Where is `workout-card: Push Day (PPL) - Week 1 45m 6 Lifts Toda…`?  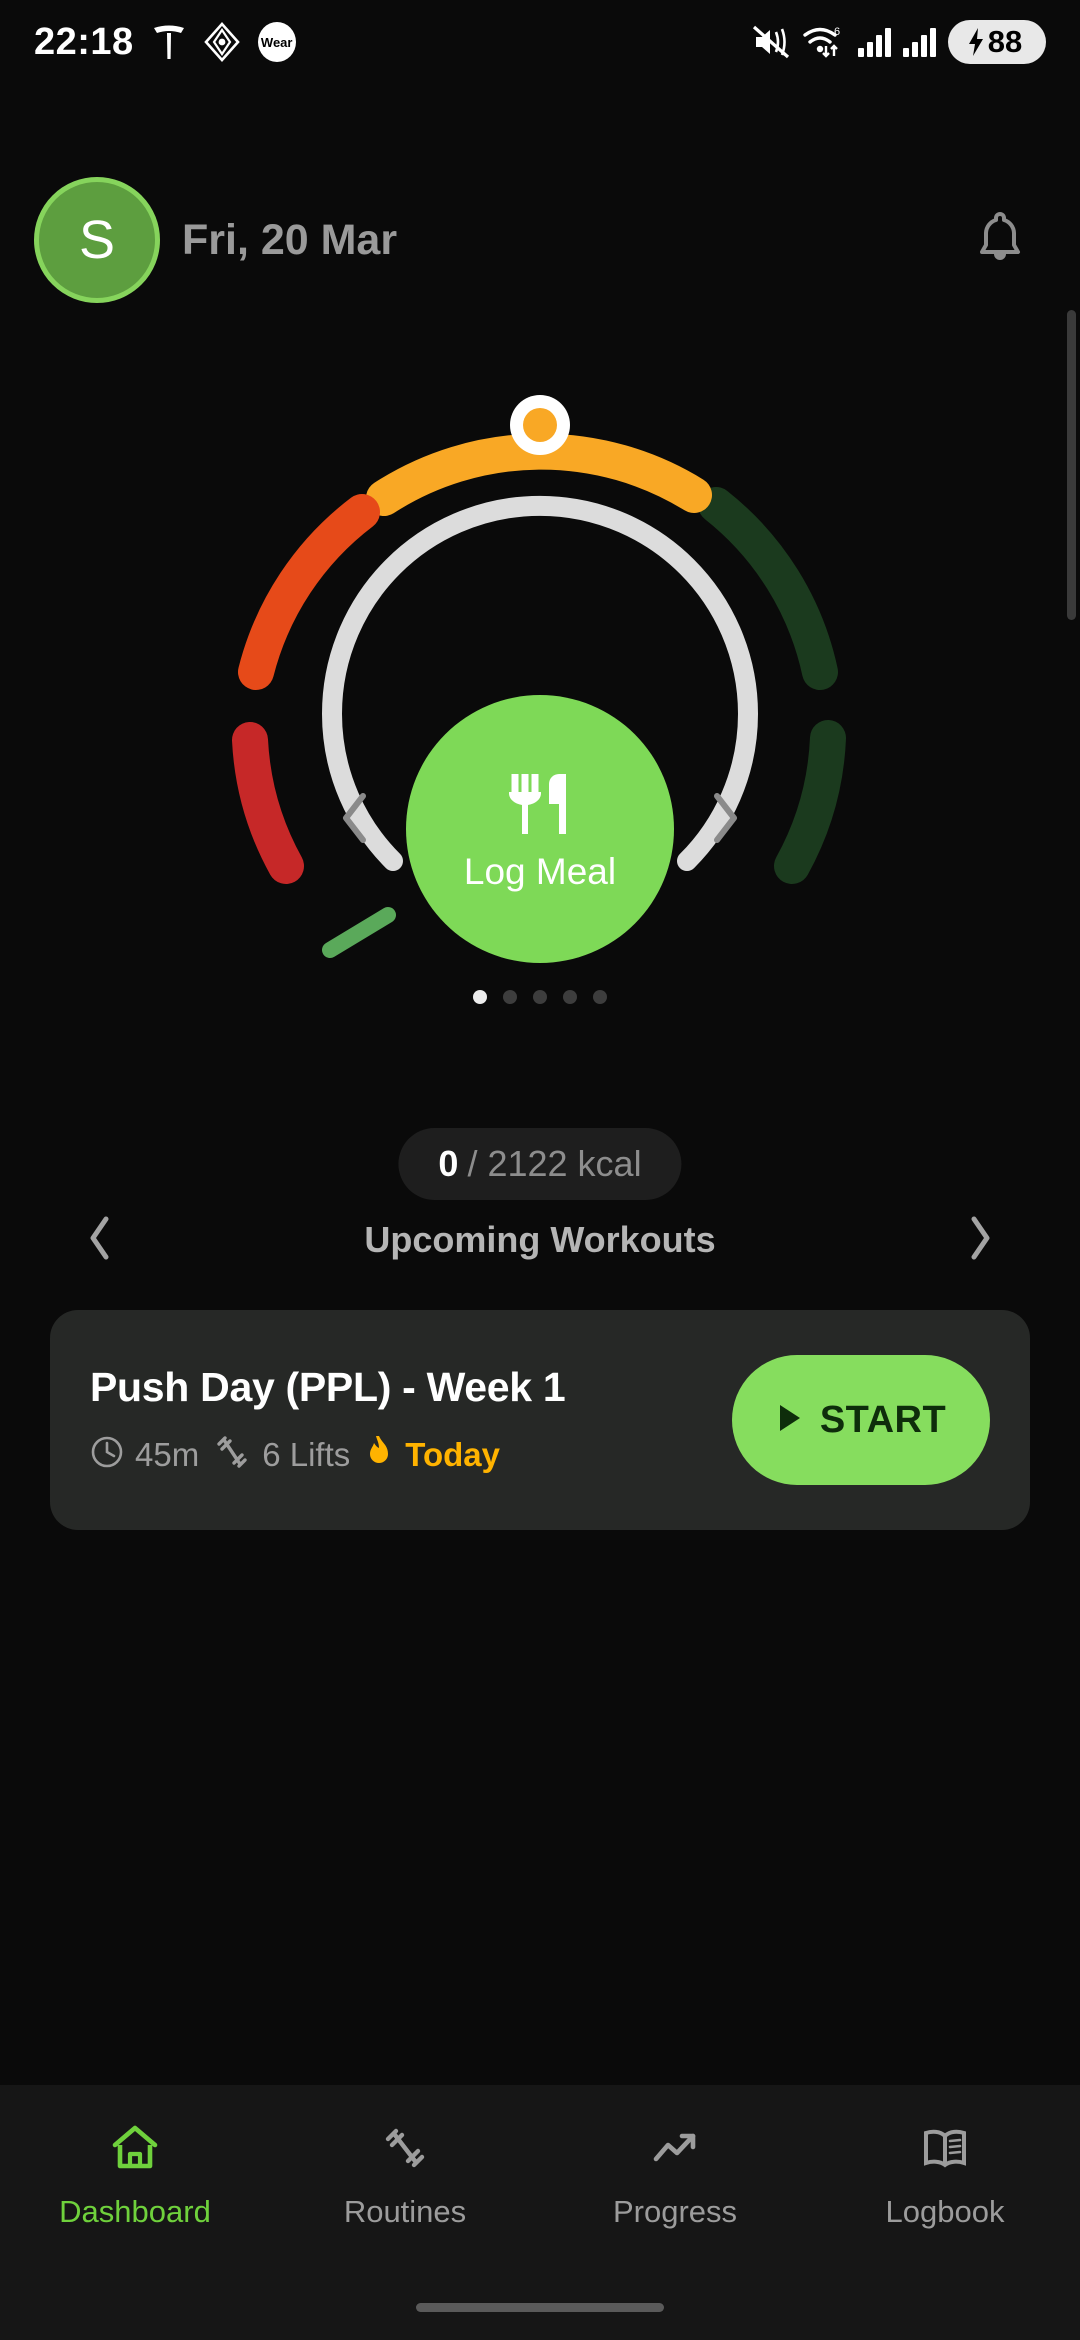
workout-card: Push Day (PPL) - Week 1 45m 6 Lifts Toda… is located at coordinates (540, 1420).